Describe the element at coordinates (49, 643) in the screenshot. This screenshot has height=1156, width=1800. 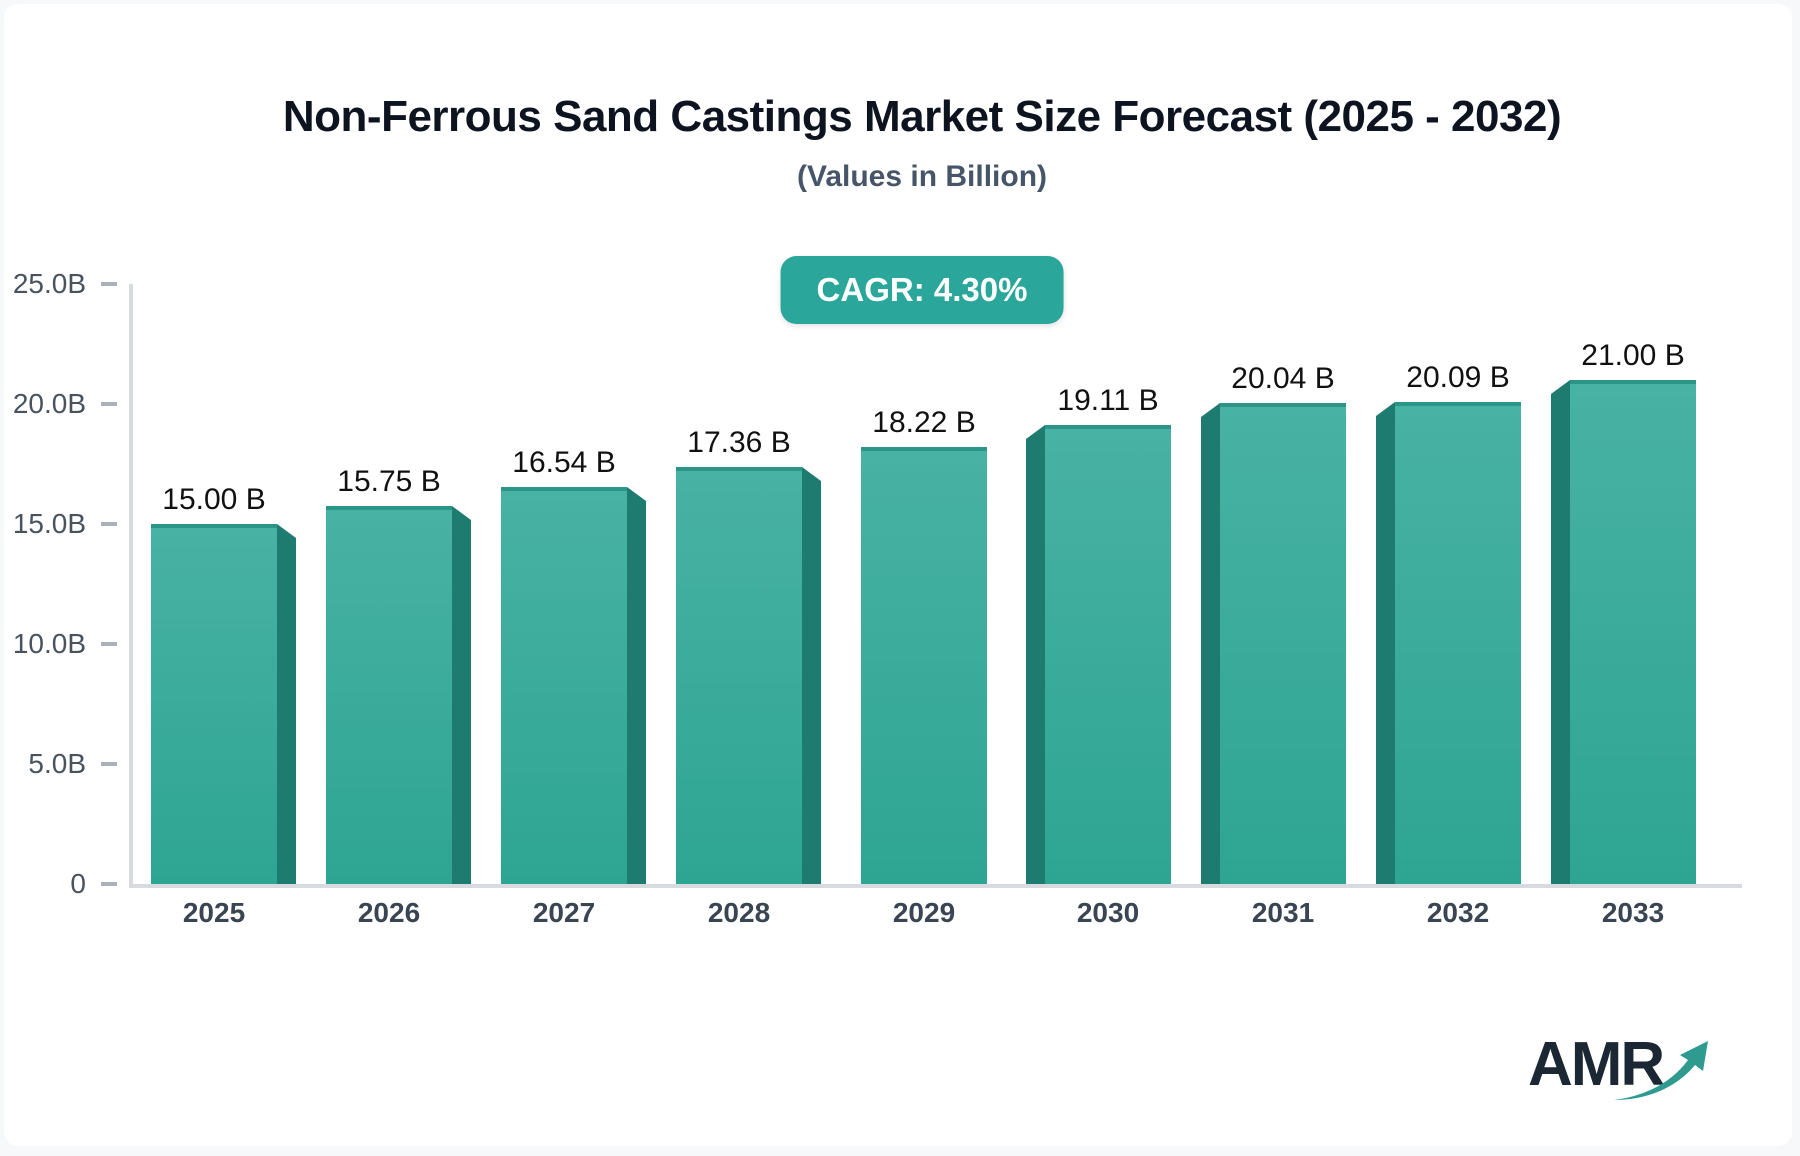
I see `y-tick-label: 10.0B` at that location.